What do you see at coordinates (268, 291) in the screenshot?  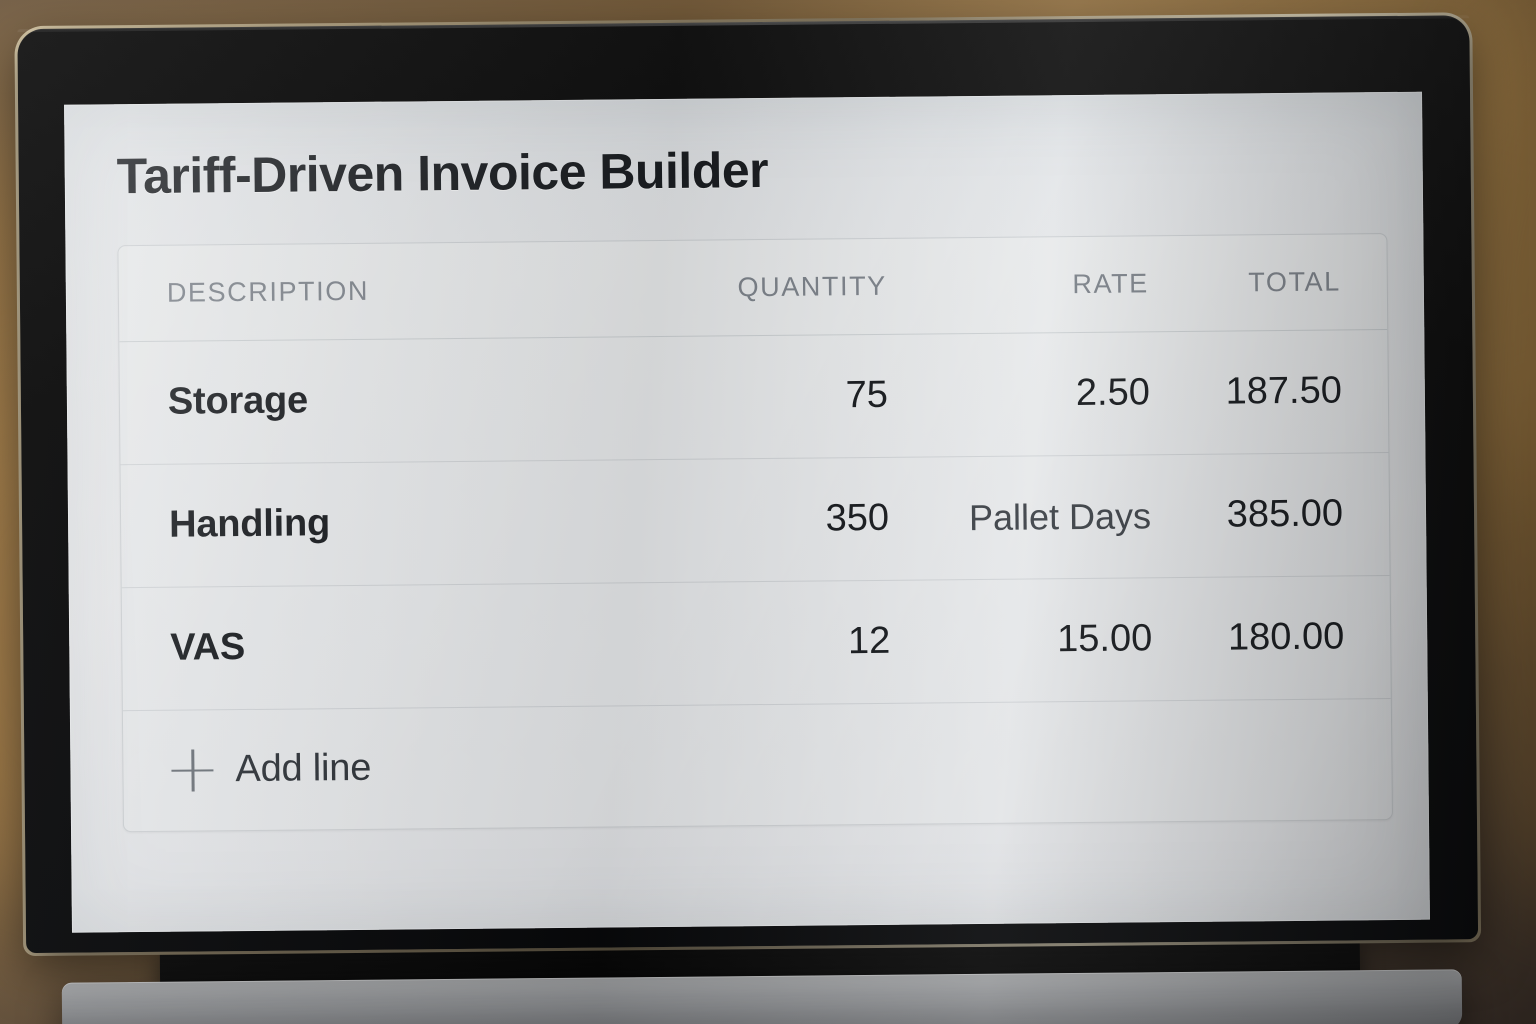 I see `column-header-description: DESCRIPTION` at bounding box center [268, 291].